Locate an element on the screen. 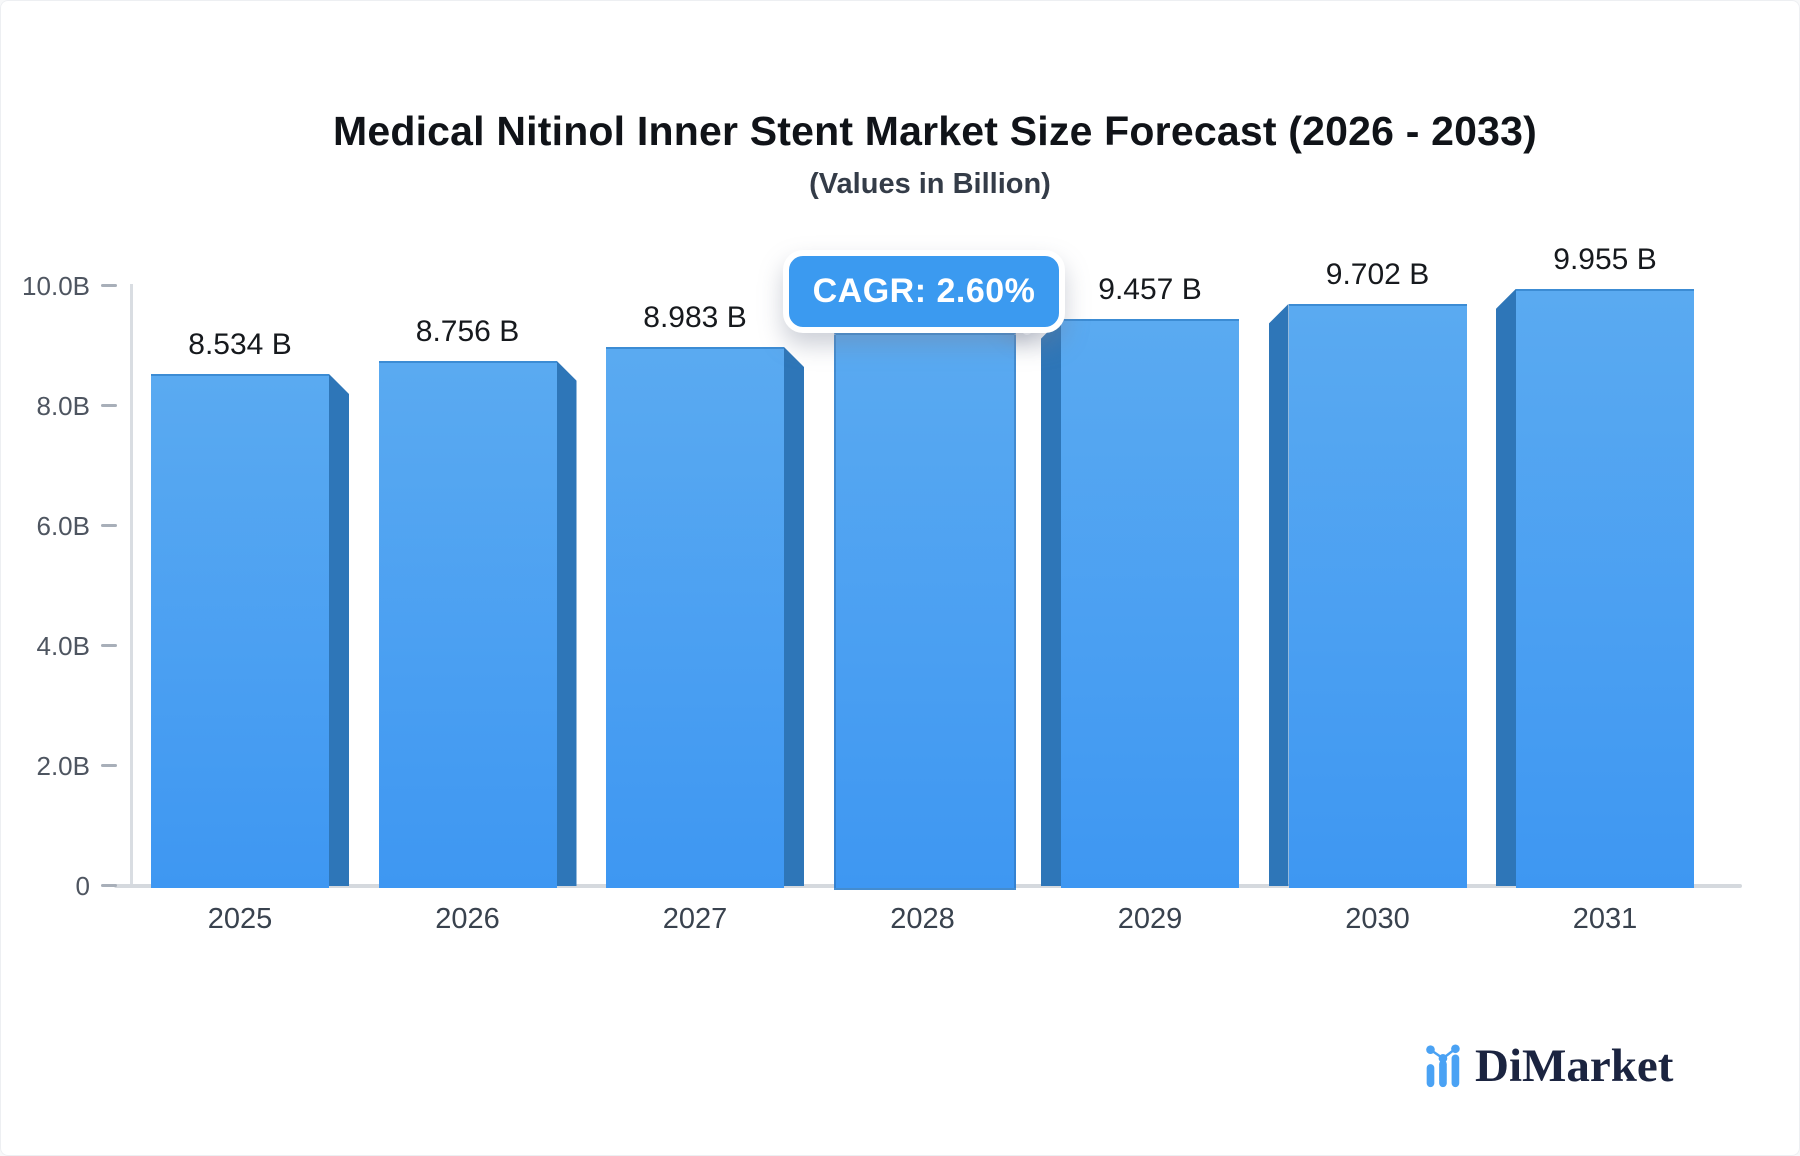  bar-2031-side-face is located at coordinates (1506, 587).